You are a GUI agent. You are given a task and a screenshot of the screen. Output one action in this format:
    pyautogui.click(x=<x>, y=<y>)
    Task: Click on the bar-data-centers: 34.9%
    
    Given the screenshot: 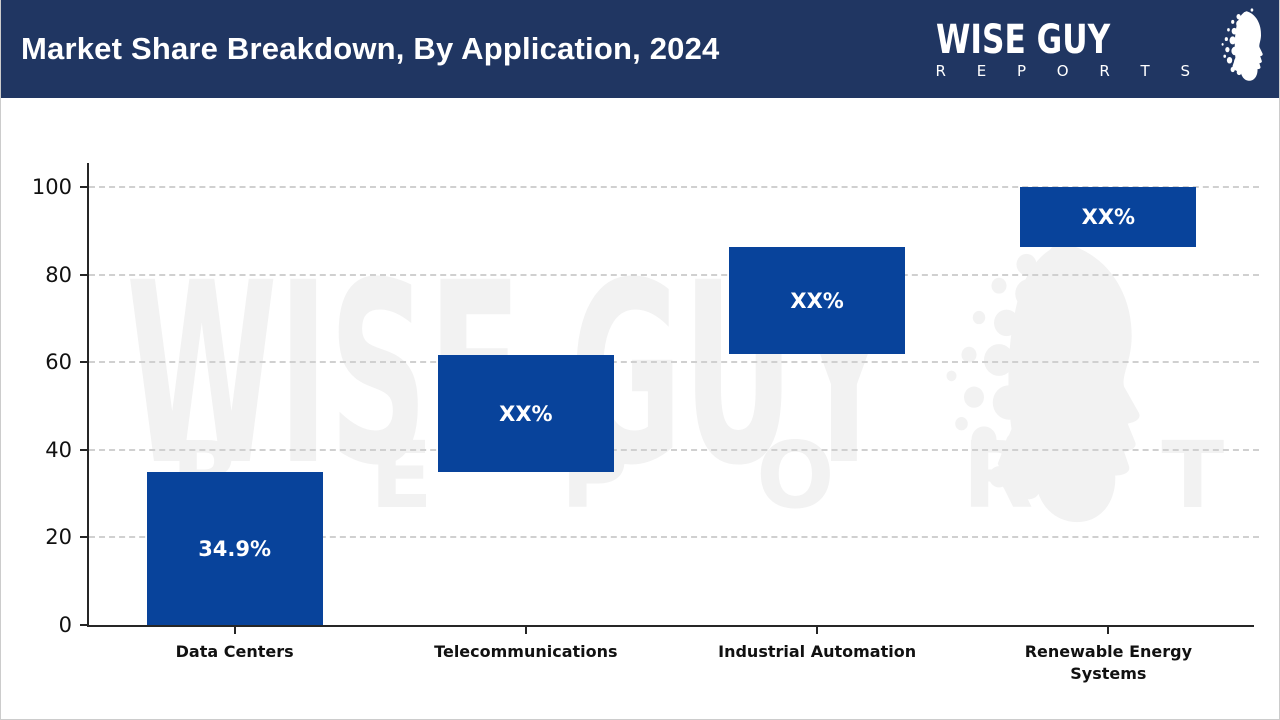 What is the action you would take?
    pyautogui.click(x=234, y=548)
    